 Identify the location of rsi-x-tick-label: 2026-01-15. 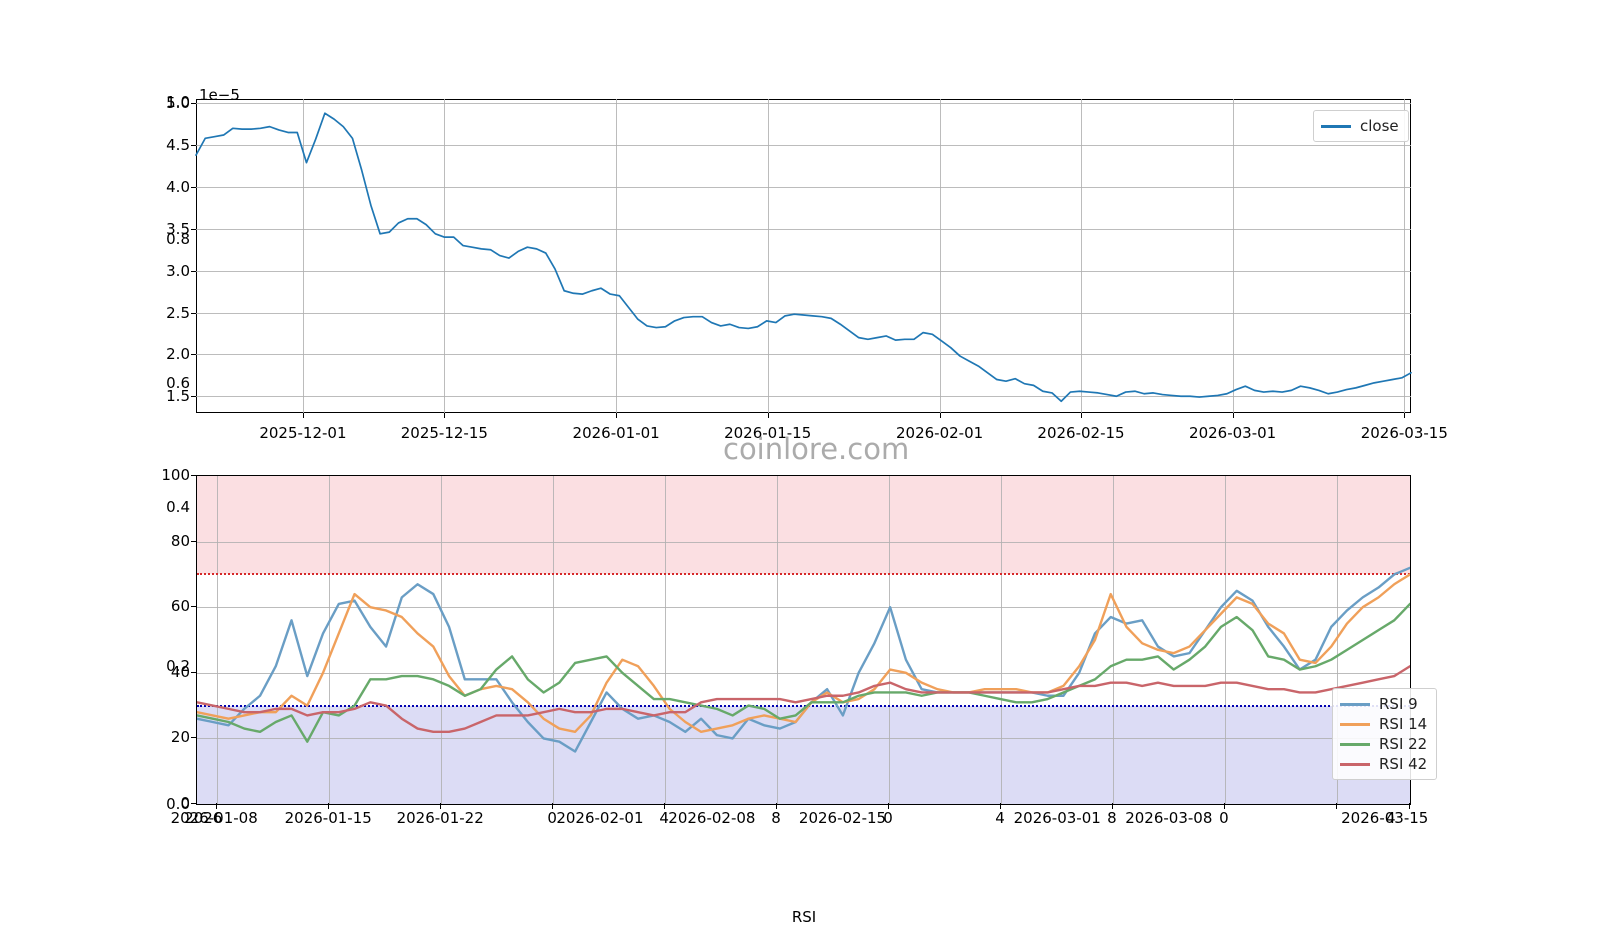
(328, 818).